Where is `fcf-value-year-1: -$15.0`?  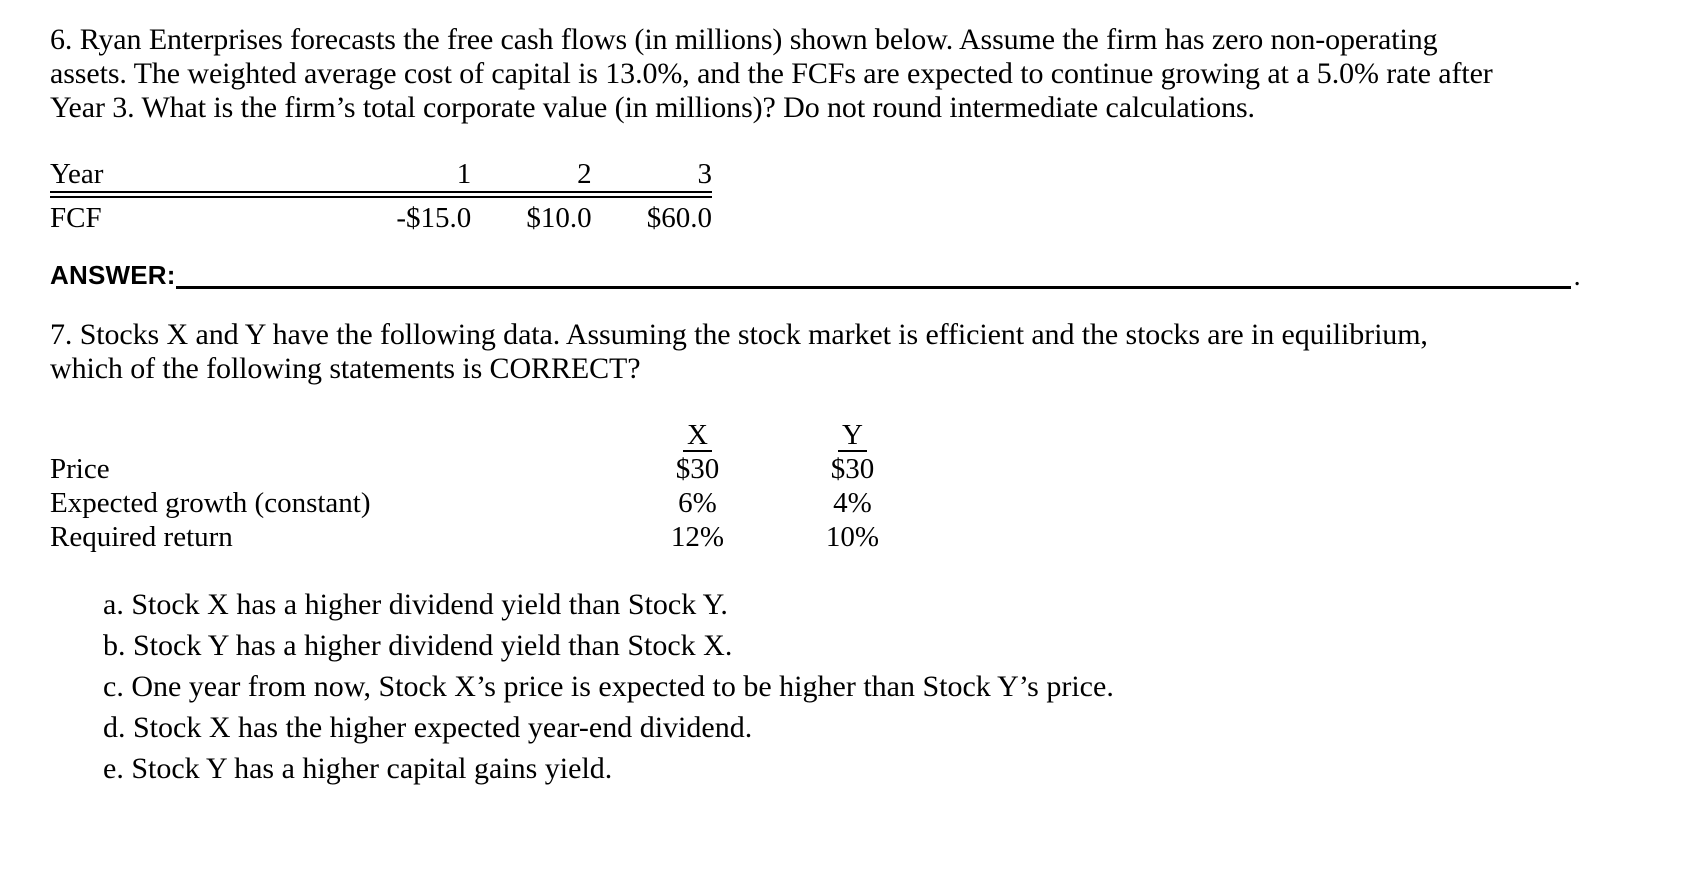
fcf-value-year-1: -$15.0 is located at coordinates (434, 218).